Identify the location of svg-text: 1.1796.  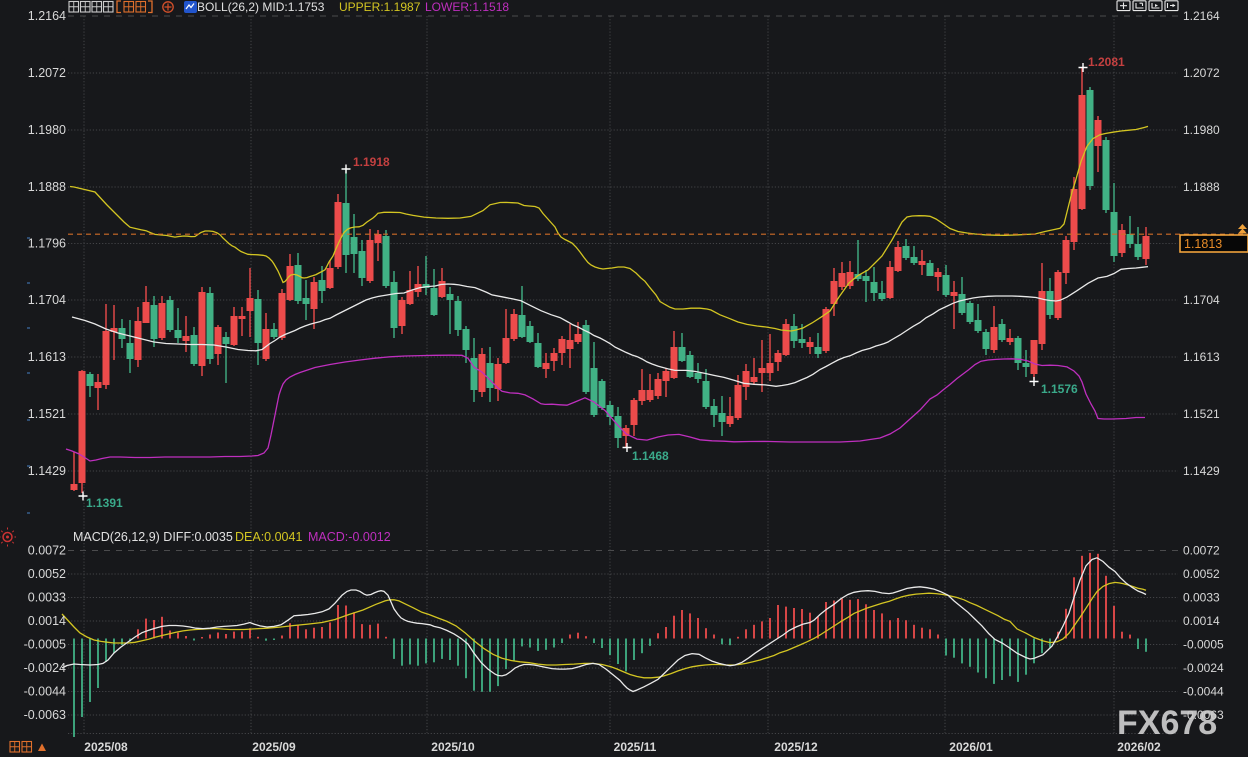
(47, 244).